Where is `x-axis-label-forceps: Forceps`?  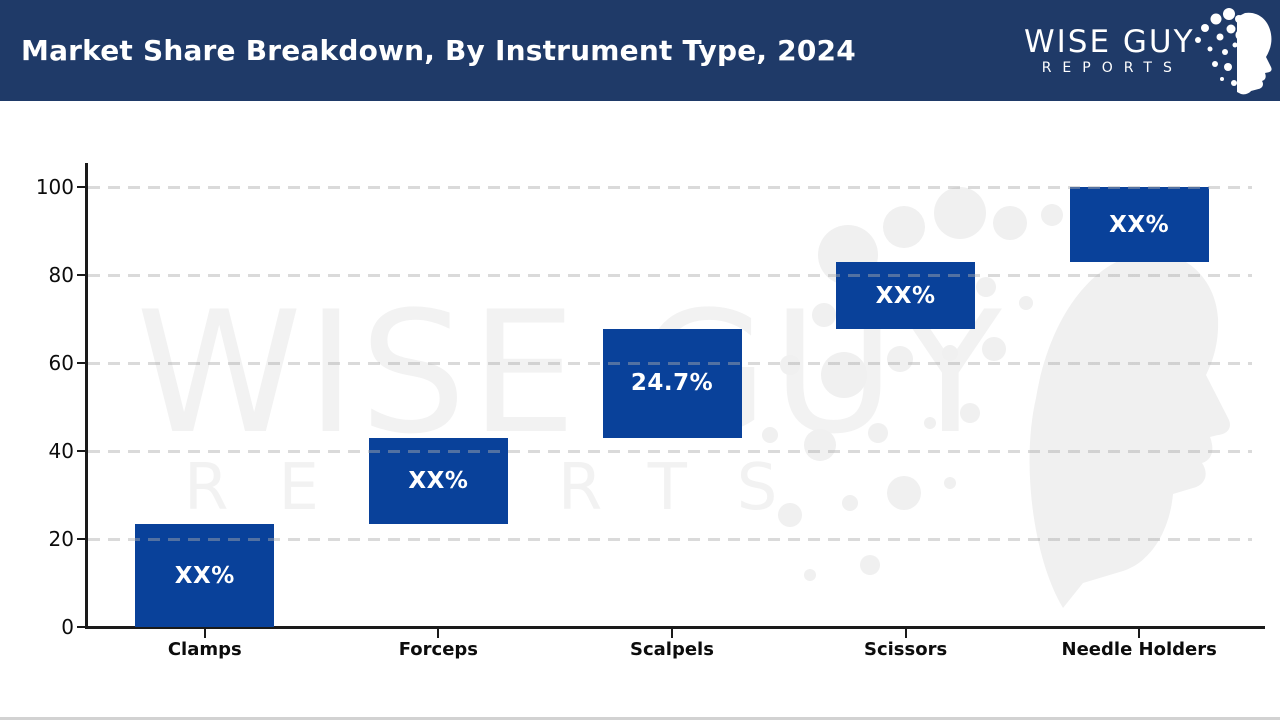
x-axis-label-forceps: Forceps is located at coordinates (438, 649).